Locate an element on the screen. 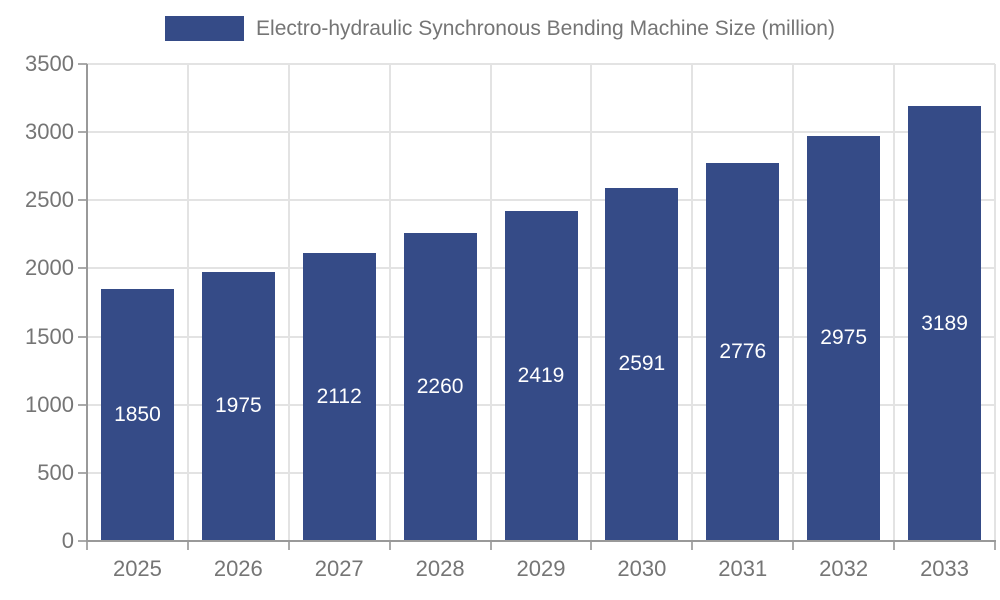  x-axis-tick-label: 2033 is located at coordinates (945, 568).